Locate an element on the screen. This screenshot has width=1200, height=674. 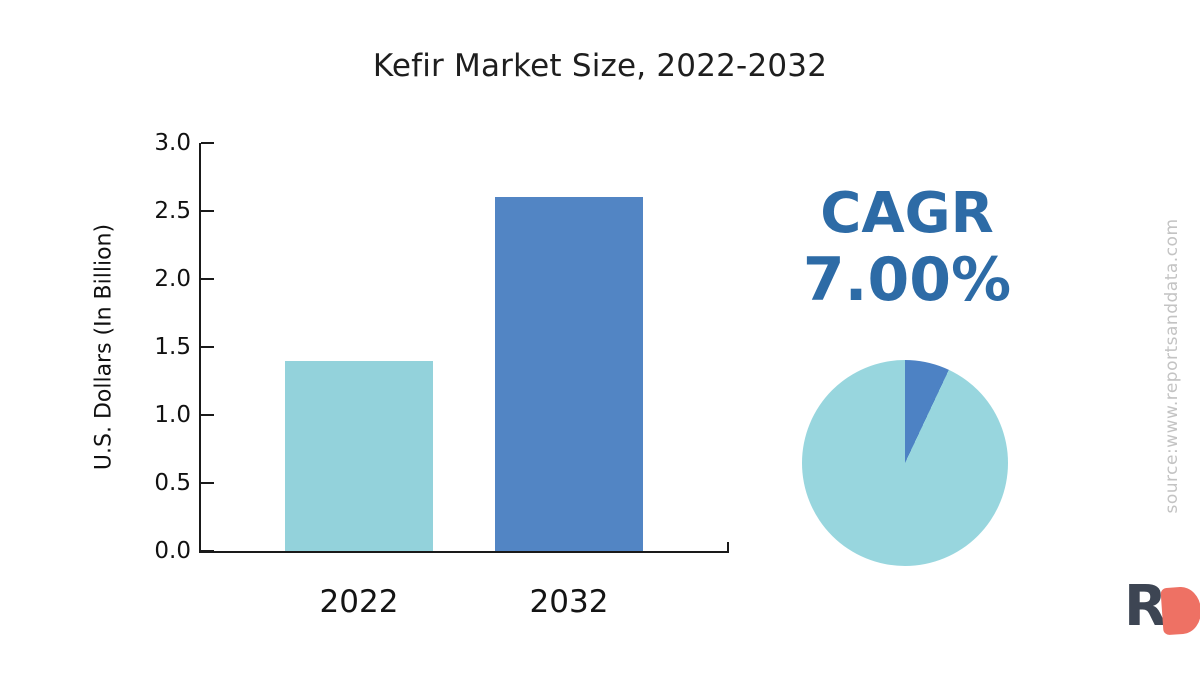
pie-chart is located at coordinates (905, 463).